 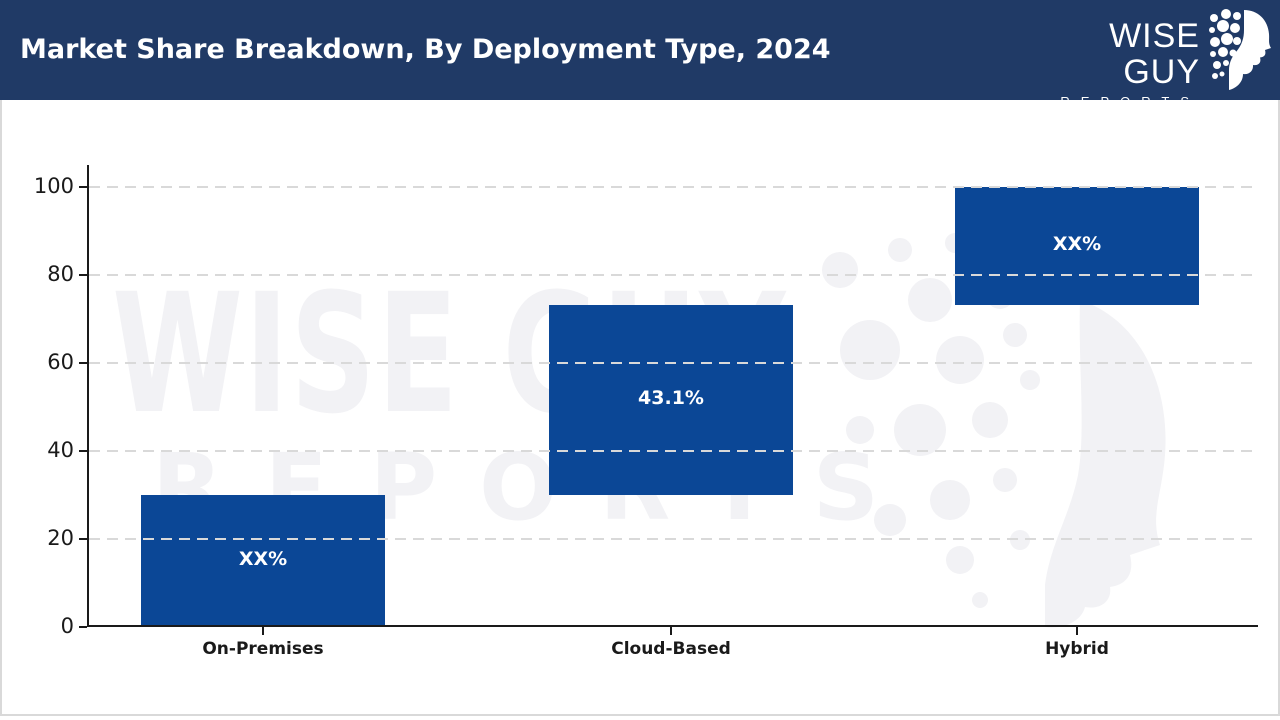 I want to click on y-axis-line, so click(x=88, y=396).